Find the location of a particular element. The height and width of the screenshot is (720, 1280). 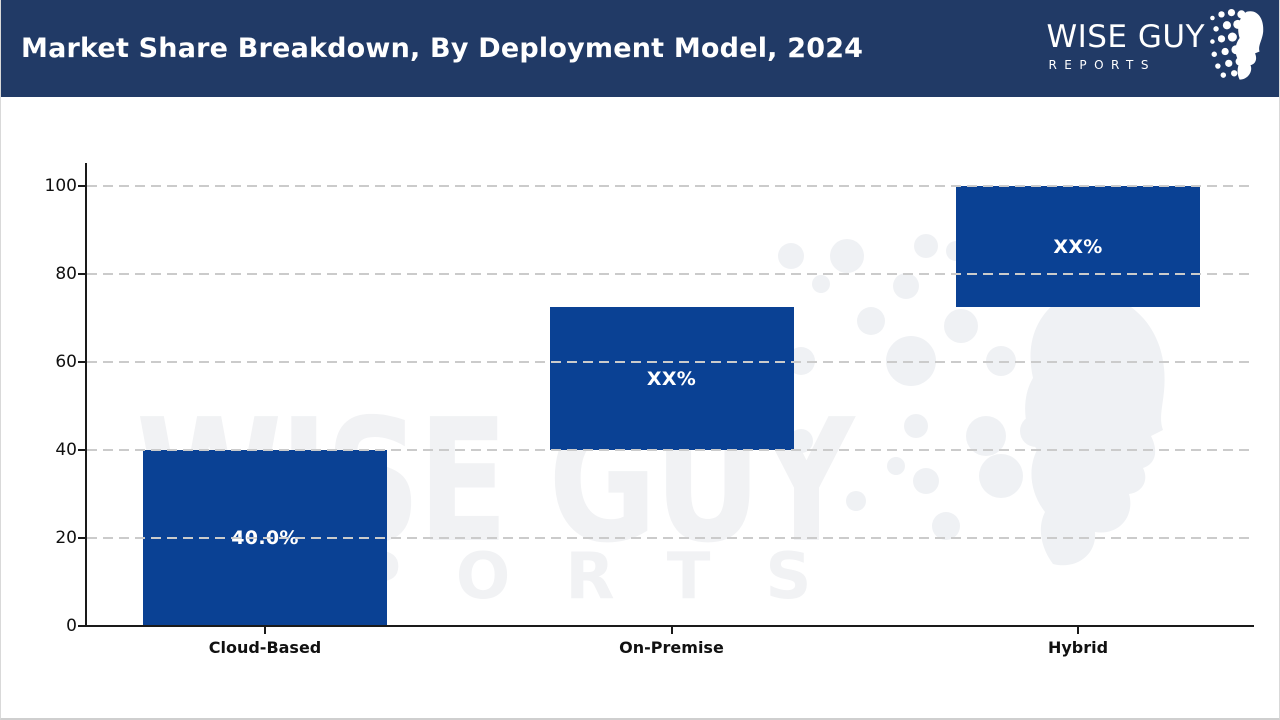

logo-text: WISE GUY REPORTS is located at coordinates (1125, 46).